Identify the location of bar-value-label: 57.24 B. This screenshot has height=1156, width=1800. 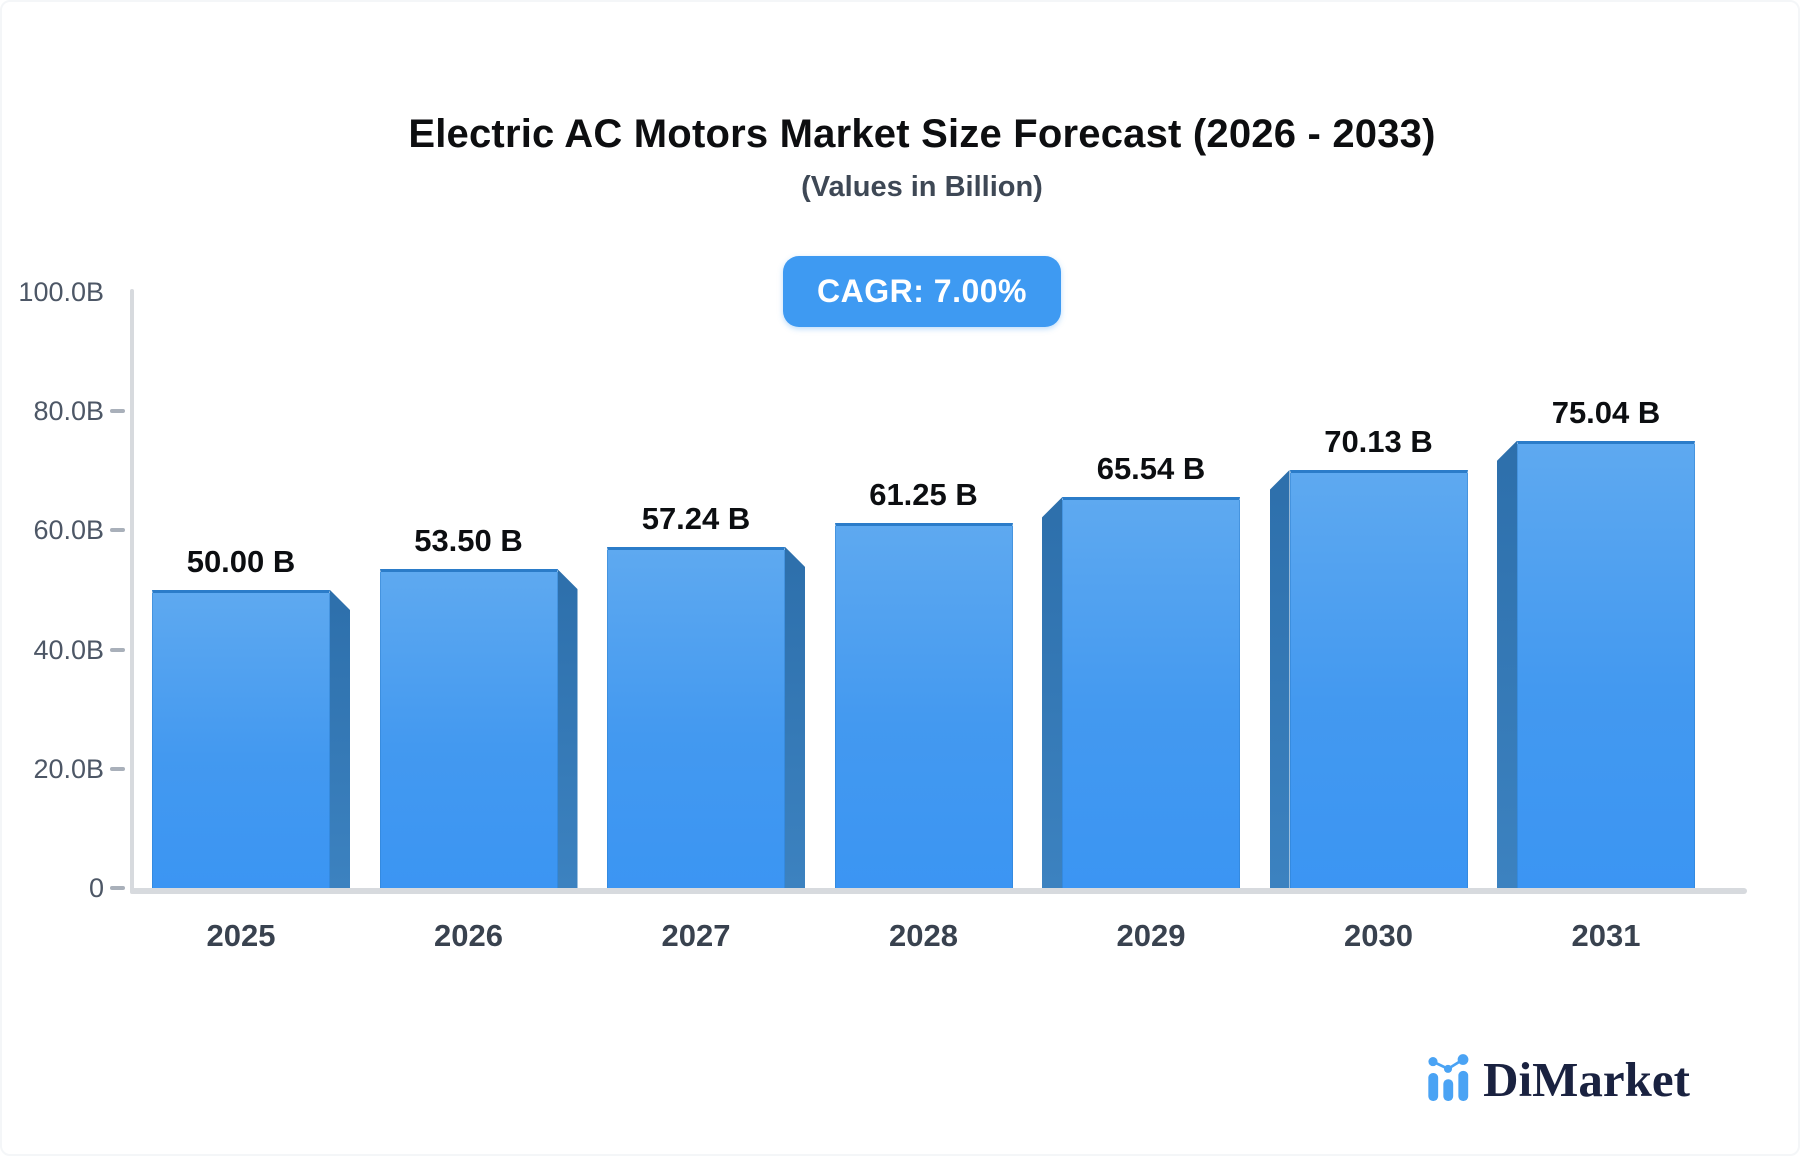
(696, 518).